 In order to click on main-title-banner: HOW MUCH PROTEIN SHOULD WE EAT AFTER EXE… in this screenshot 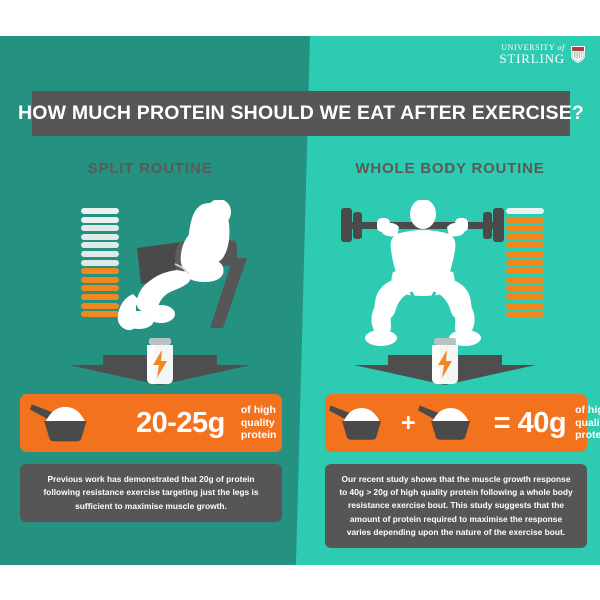, I will do `click(301, 113)`.